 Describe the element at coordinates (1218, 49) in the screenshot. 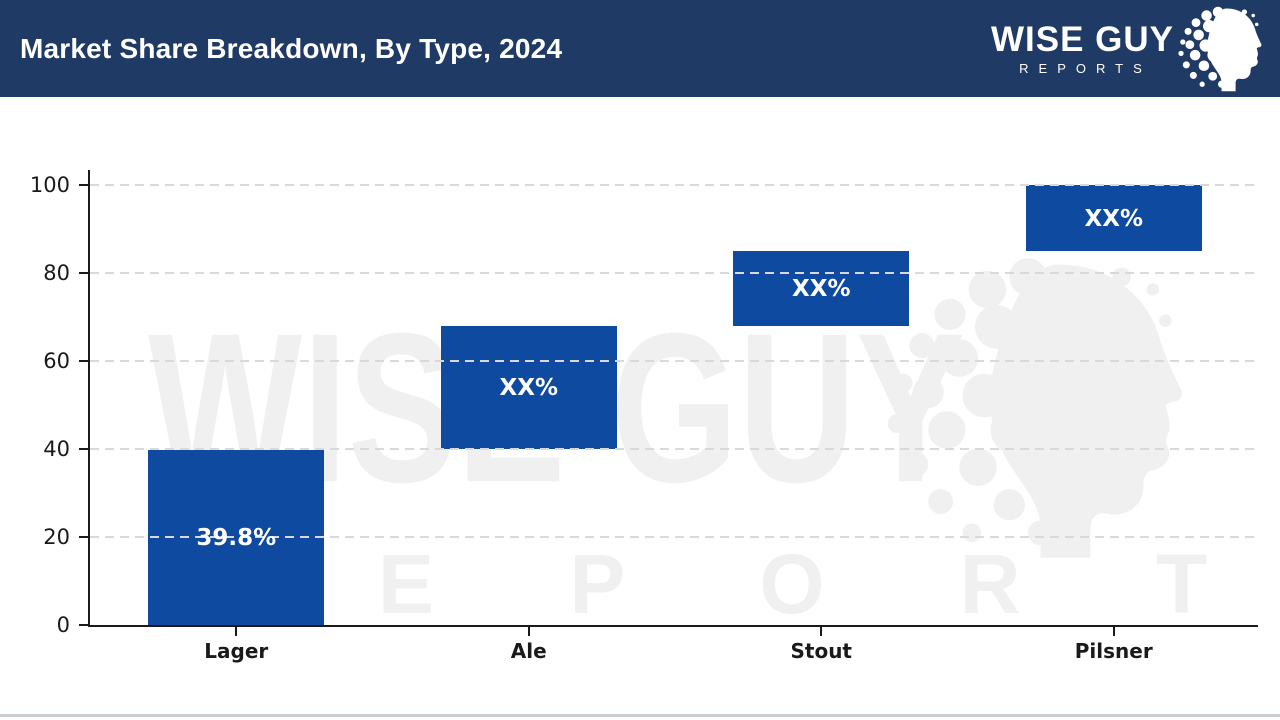

I see `logo-head-icon` at that location.